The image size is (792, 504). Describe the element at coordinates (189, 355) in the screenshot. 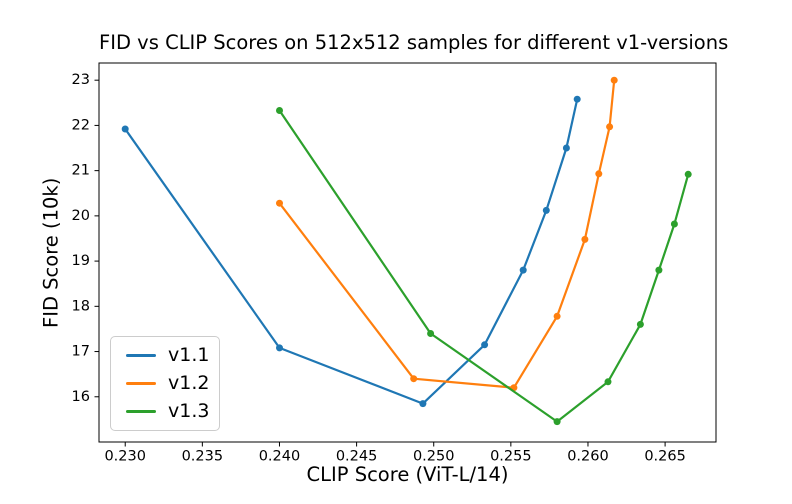

I see `legend-label-v1.1: v1.1` at that location.